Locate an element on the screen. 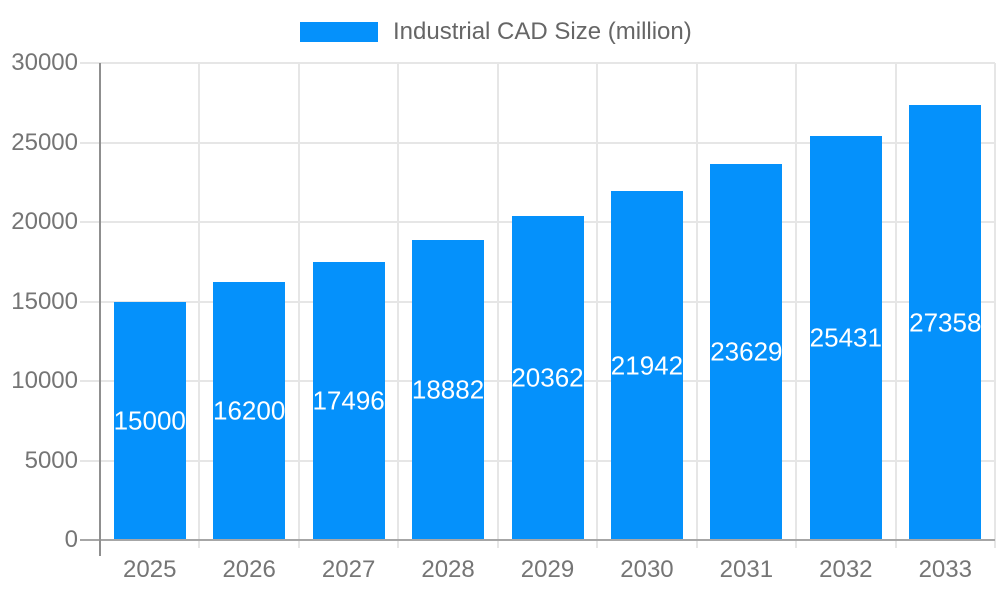 This screenshot has height=600, width=1000. y-tick-label: 30000 is located at coordinates (44, 62).